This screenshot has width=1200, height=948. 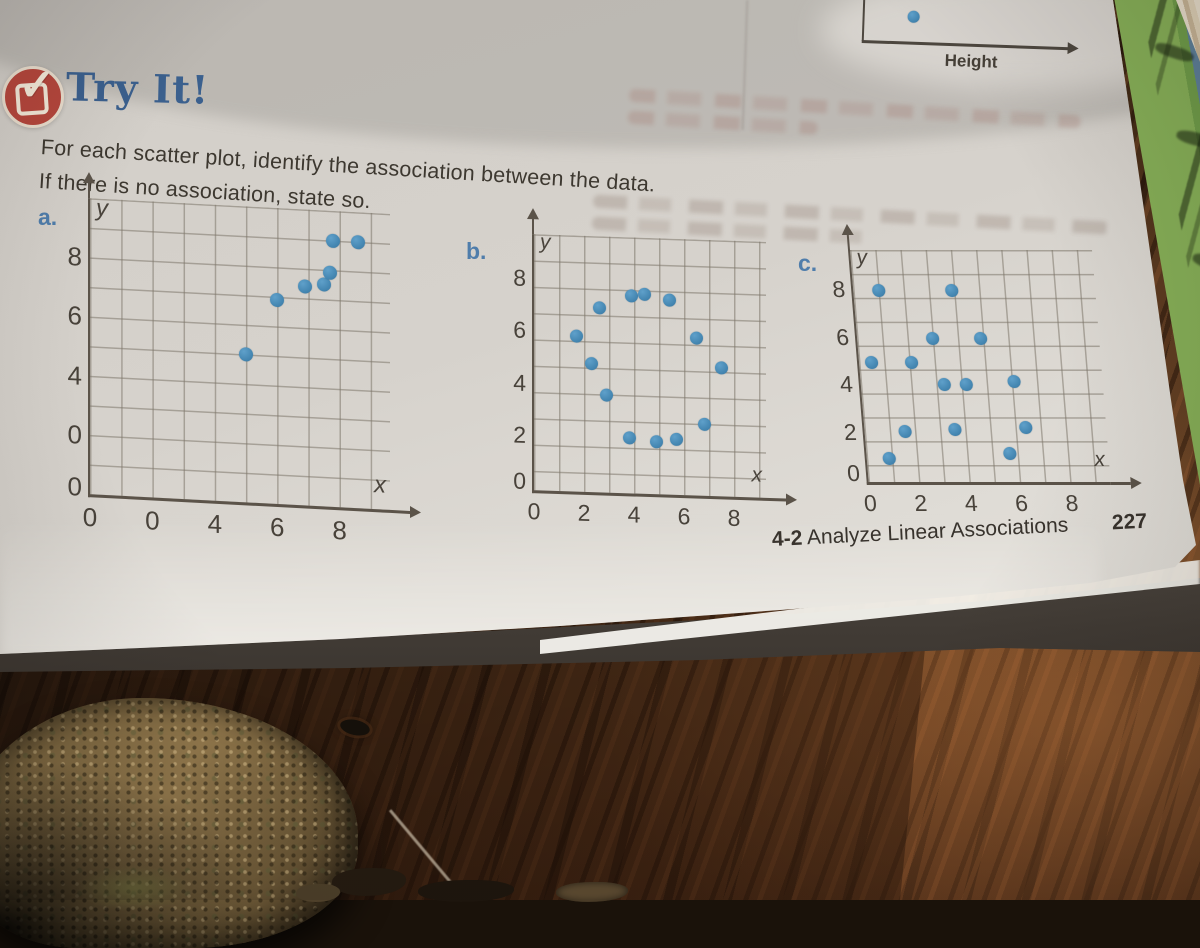 What do you see at coordinates (74, 434) in the screenshot?
I see `y-tick-label: 0` at bounding box center [74, 434].